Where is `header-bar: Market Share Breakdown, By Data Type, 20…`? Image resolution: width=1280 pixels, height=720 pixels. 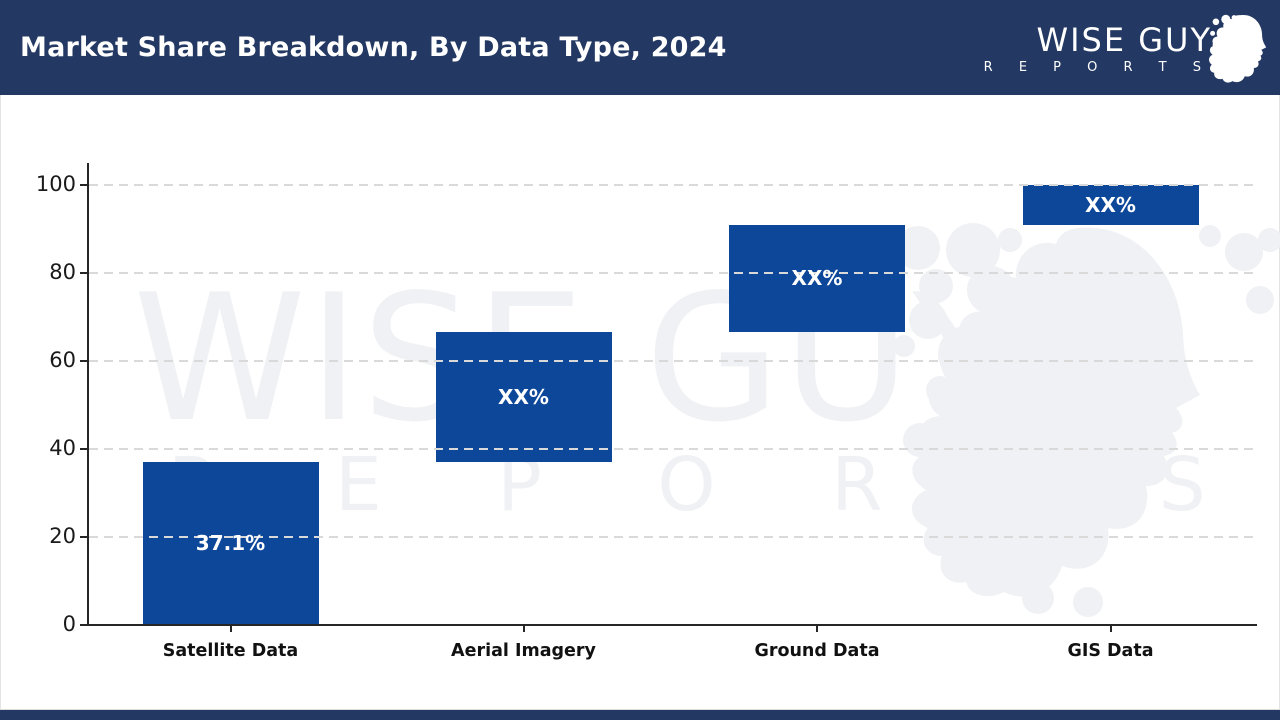
header-bar: Market Share Breakdown, By Data Type, 20… is located at coordinates (640, 47).